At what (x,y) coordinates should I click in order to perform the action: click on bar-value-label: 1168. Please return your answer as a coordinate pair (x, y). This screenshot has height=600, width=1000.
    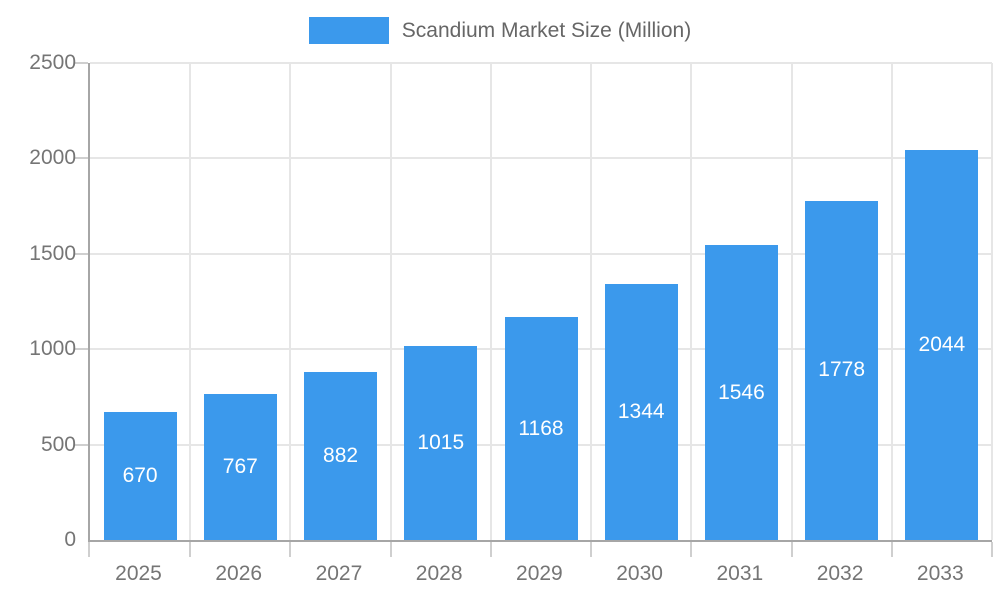
    Looking at the image, I should click on (541, 428).